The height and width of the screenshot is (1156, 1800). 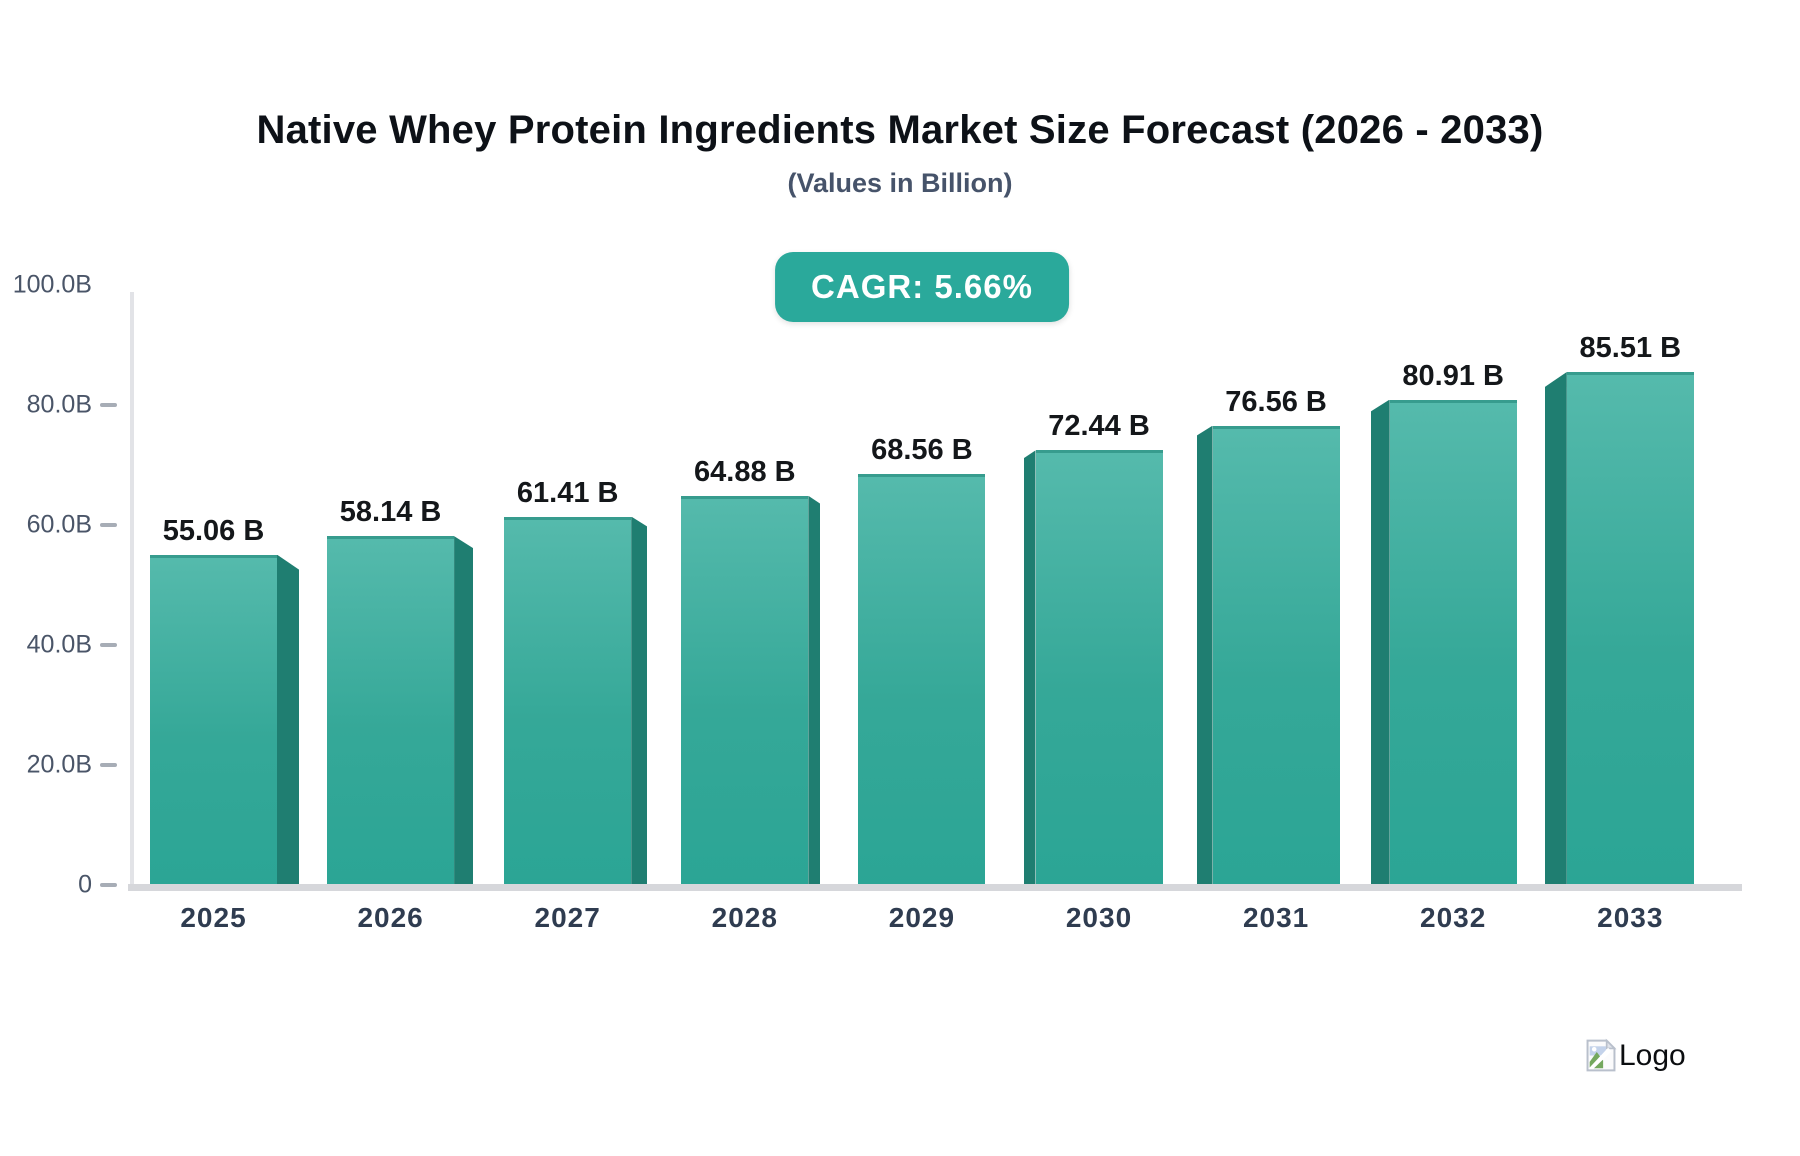 I want to click on x-axis-label: 2030, so click(x=1099, y=917).